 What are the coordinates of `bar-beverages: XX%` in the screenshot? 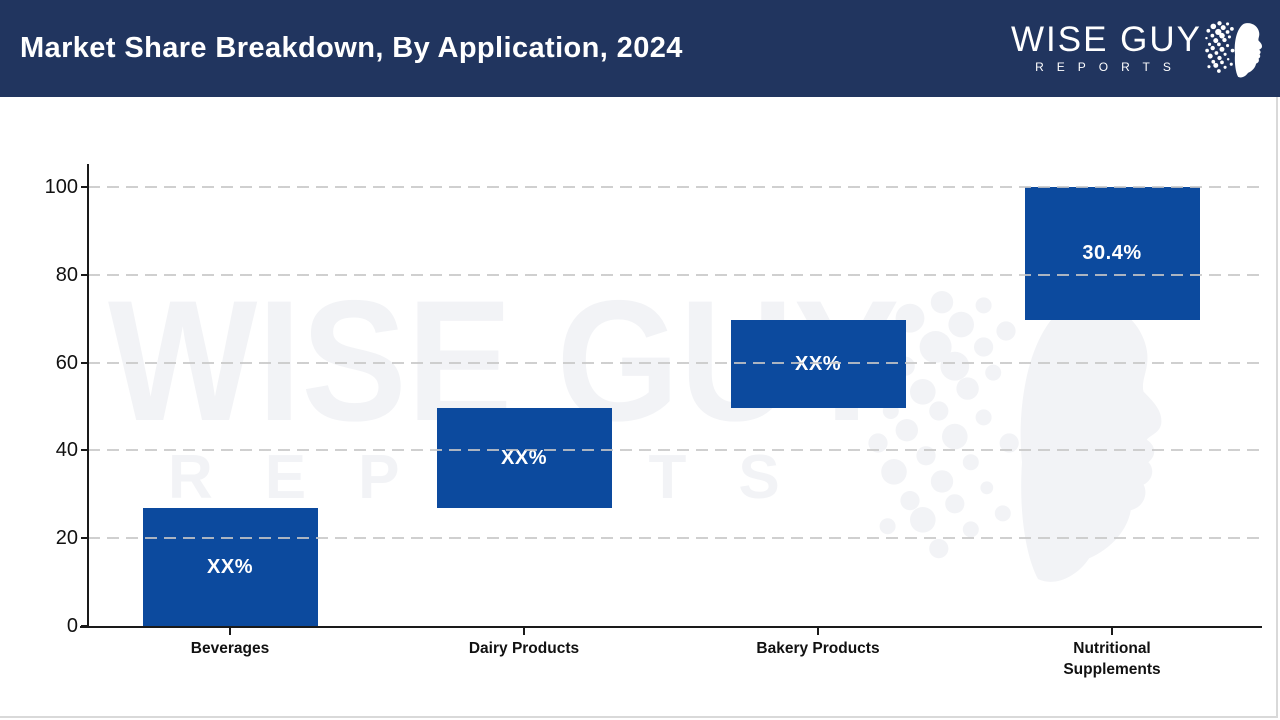 It's located at (230, 567).